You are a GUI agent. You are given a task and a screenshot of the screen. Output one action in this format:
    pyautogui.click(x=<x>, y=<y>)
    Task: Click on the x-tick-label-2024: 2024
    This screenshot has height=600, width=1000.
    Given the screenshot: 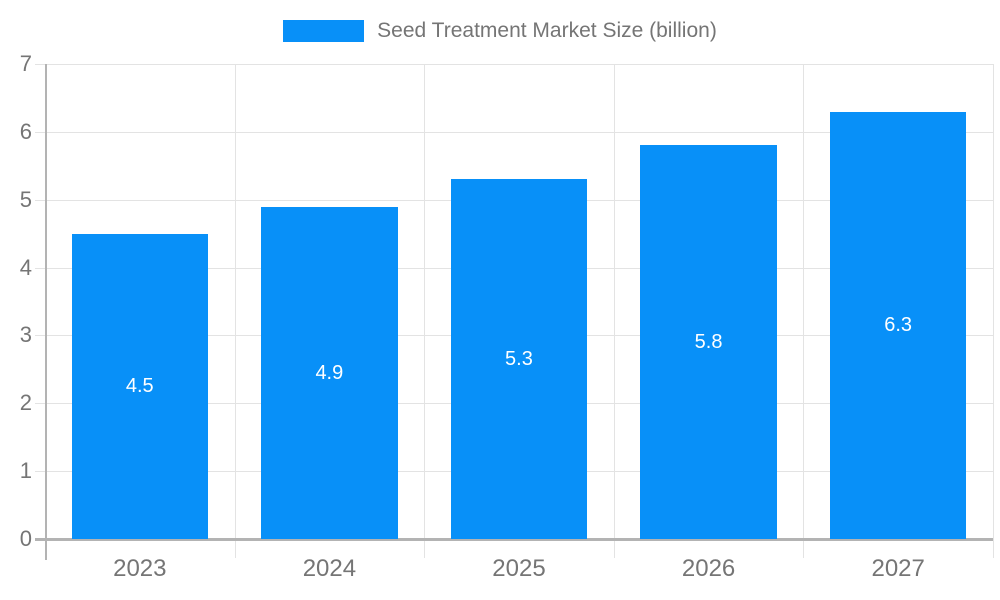 What is the action you would take?
    pyautogui.click(x=329, y=568)
    